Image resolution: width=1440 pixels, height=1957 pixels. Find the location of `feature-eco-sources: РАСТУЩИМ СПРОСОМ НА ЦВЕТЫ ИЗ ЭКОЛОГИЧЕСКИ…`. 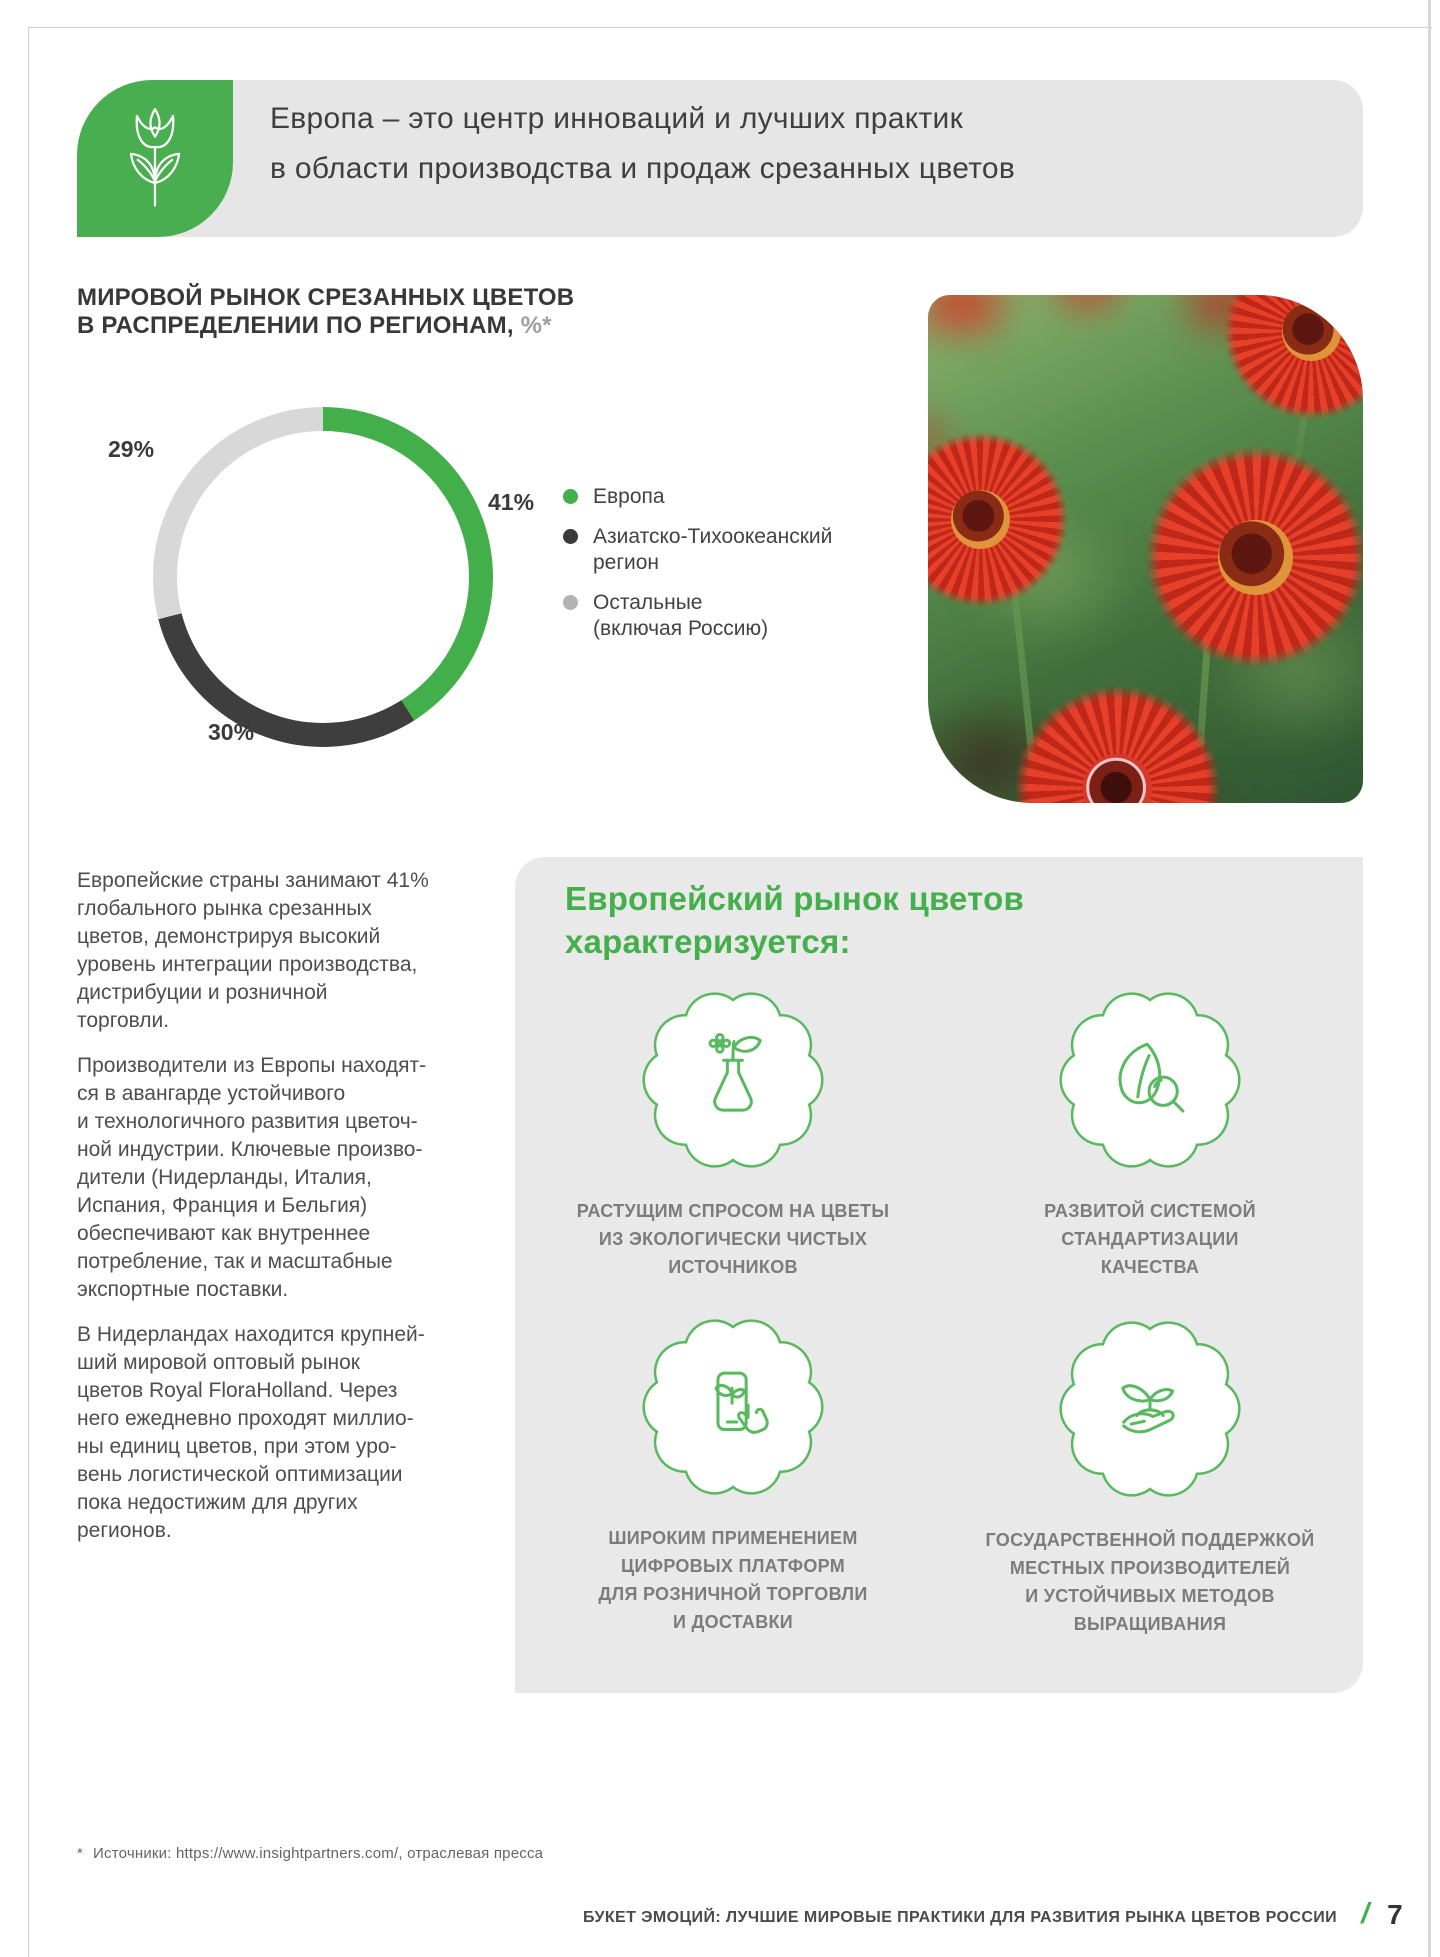

feature-eco-sources: РАСТУЩИМ СПРОСОМ НА ЦВЕТЫ ИЗ ЭКОЛОГИЧЕСКИ… is located at coordinates (733, 1134).